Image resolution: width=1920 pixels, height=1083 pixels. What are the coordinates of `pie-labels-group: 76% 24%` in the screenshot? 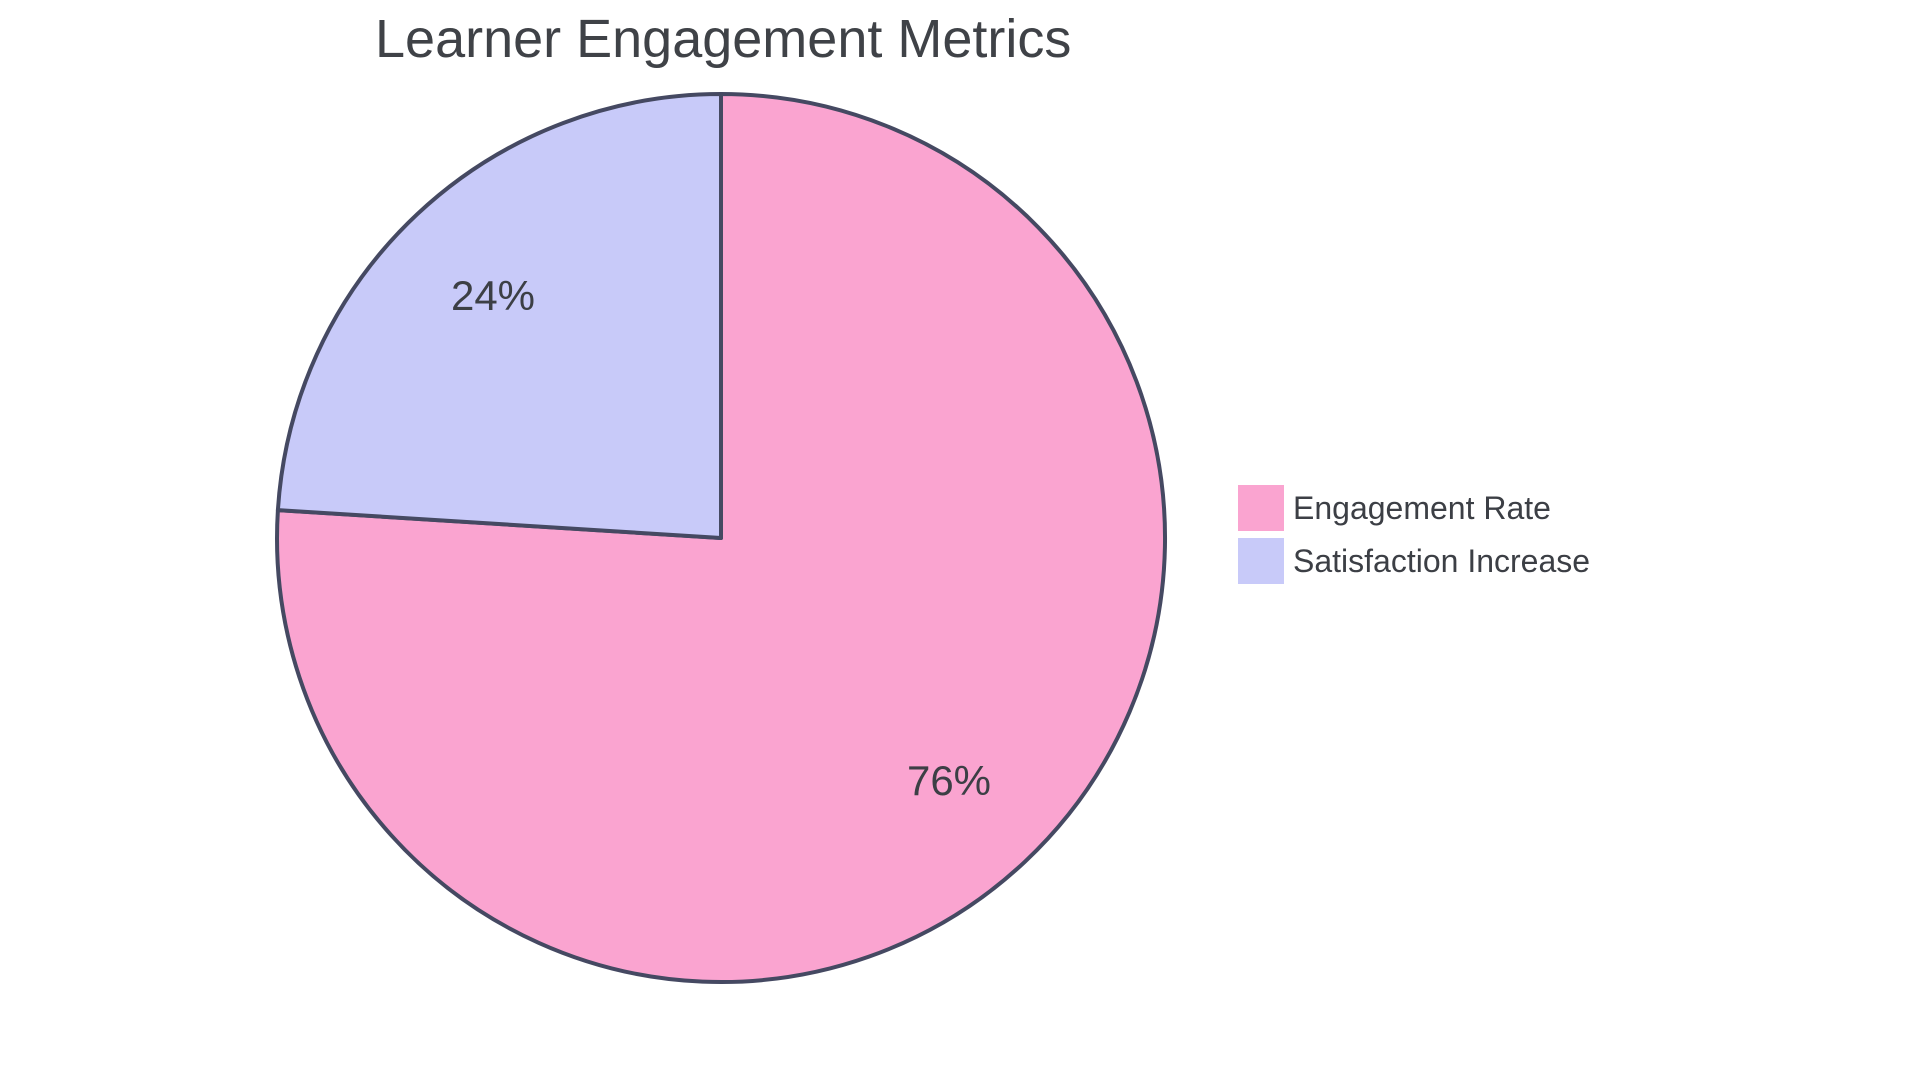 It's located at (721, 538).